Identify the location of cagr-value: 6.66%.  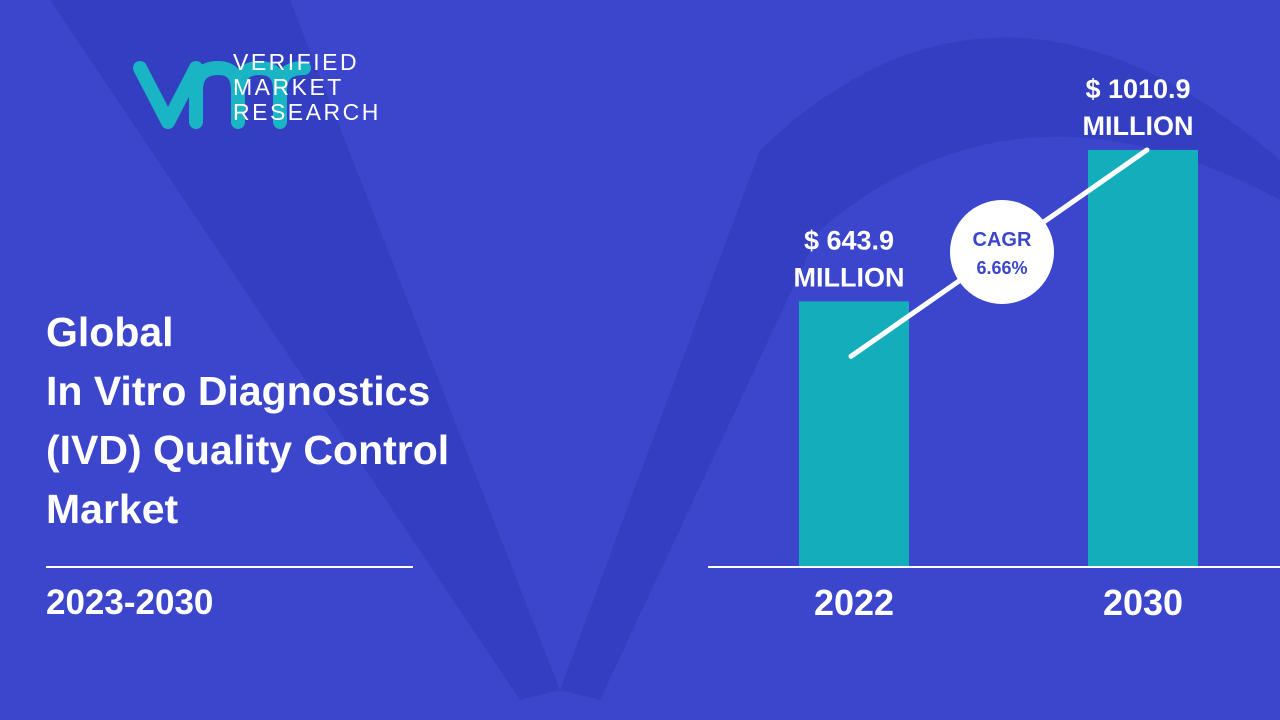
(1001, 268).